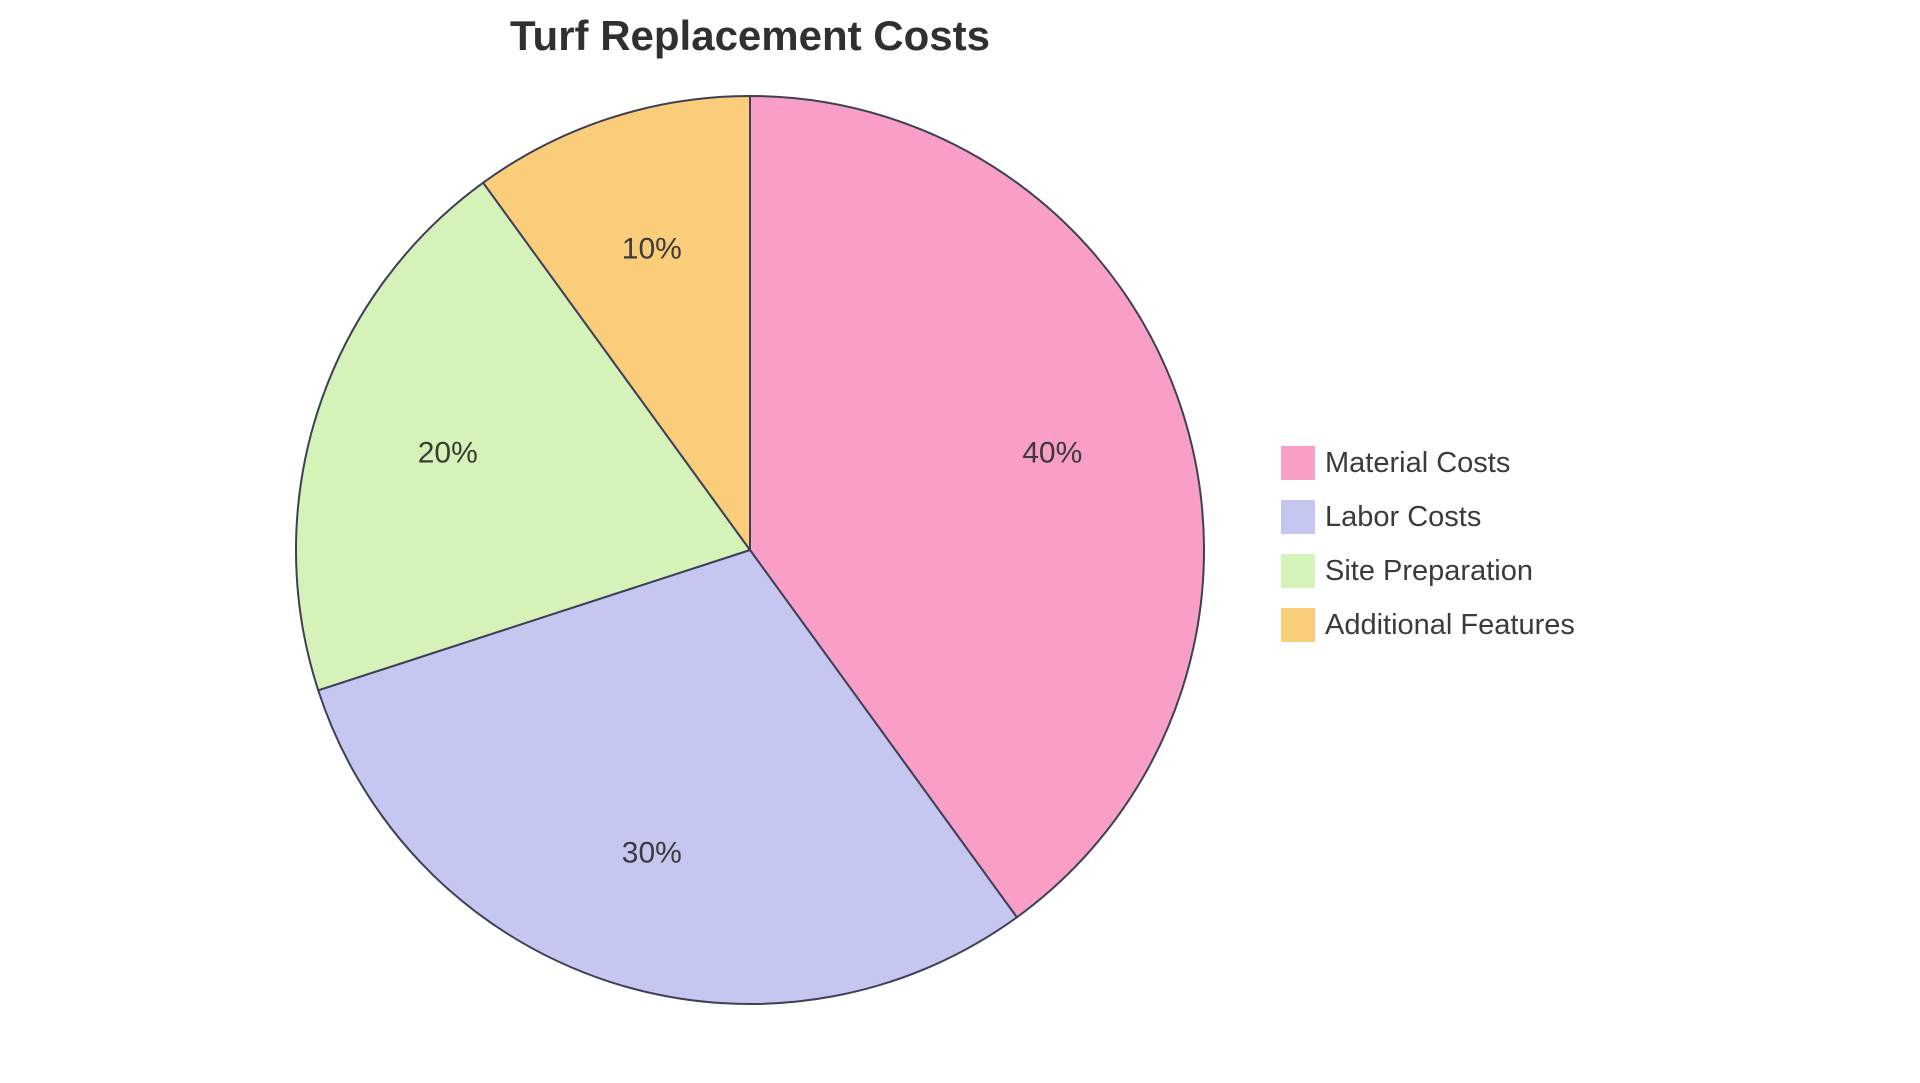 This screenshot has height=1083, width=1920. I want to click on slice-label-additional-features: 10%, so click(652, 248).